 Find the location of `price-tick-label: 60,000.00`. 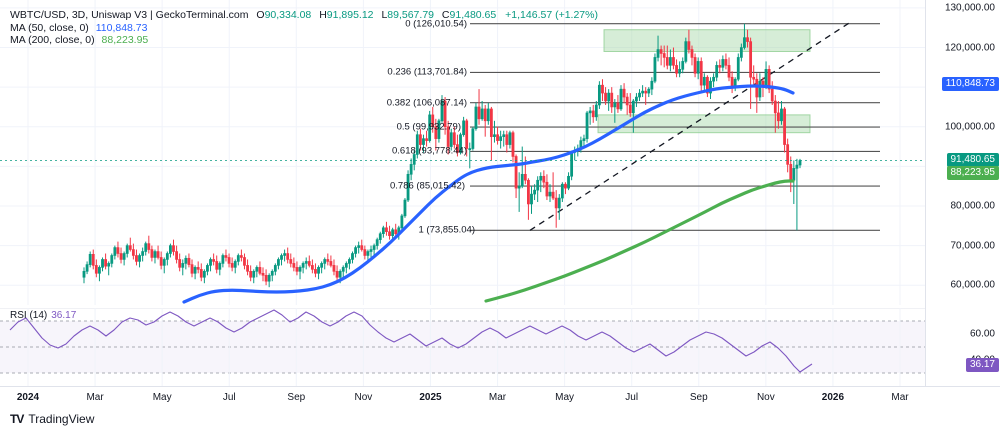

price-tick-label: 60,000.00 is located at coordinates (973, 285).